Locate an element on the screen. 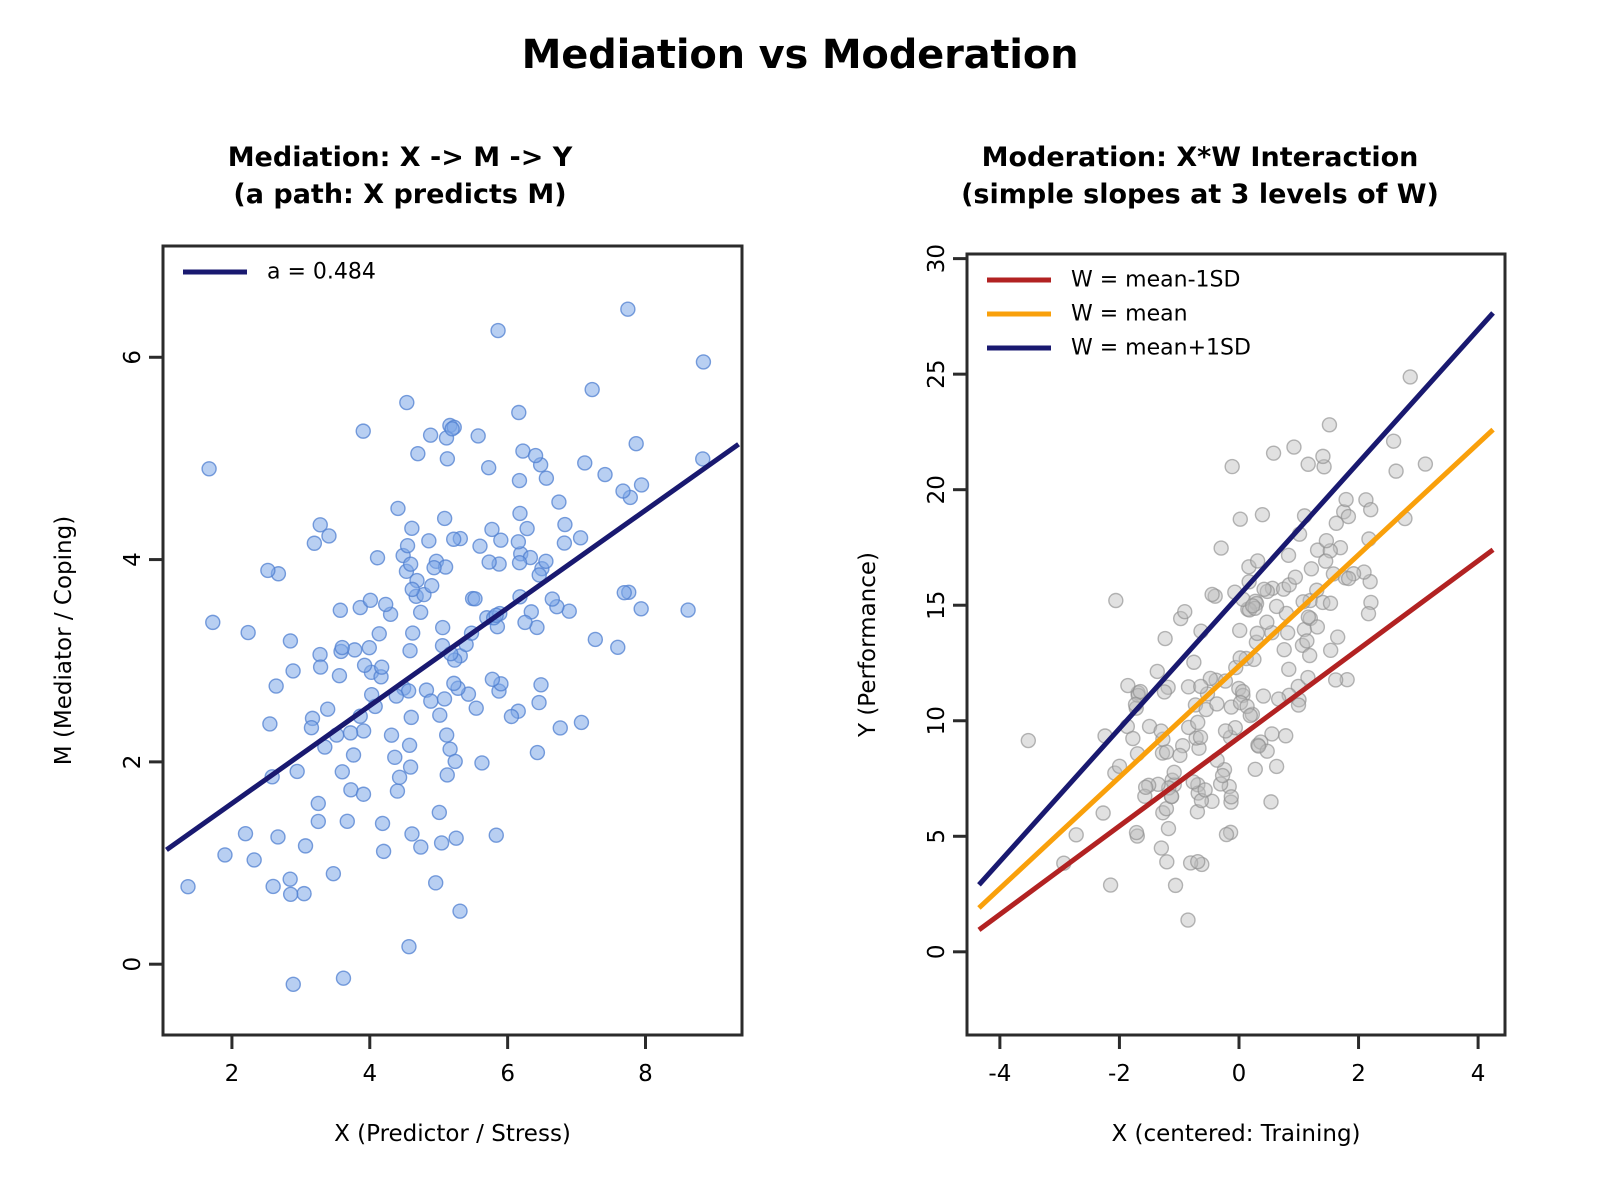 This screenshot has height=1200, width=1600. legend-label: W = mean is located at coordinates (1129, 314).